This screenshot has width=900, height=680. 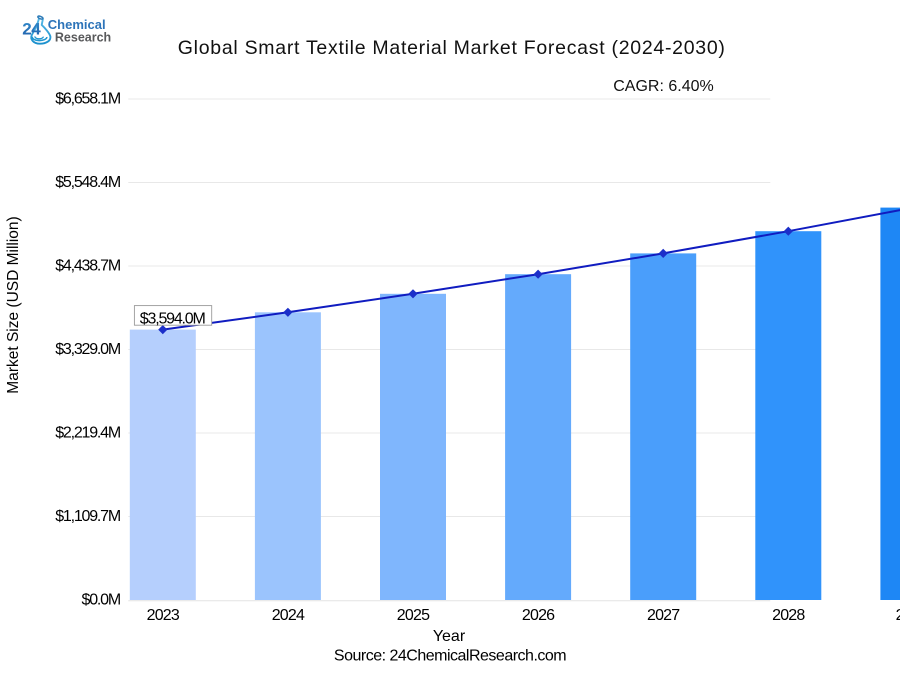 What do you see at coordinates (77, 24) in the screenshot?
I see `svg-text: Chemical` at bounding box center [77, 24].